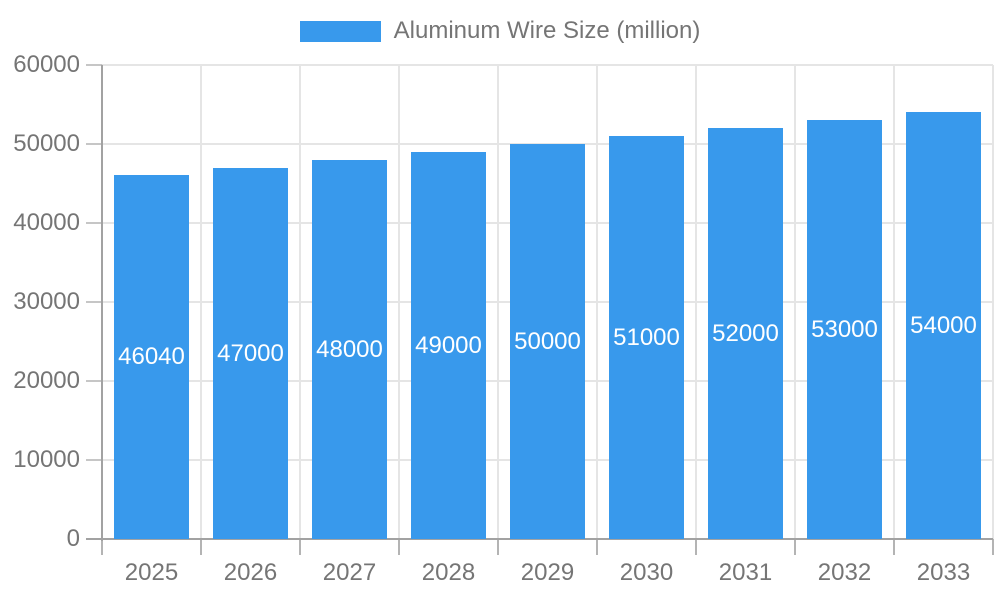  I want to click on legend-item: Aluminum Wire Size (million), so click(500, 30).